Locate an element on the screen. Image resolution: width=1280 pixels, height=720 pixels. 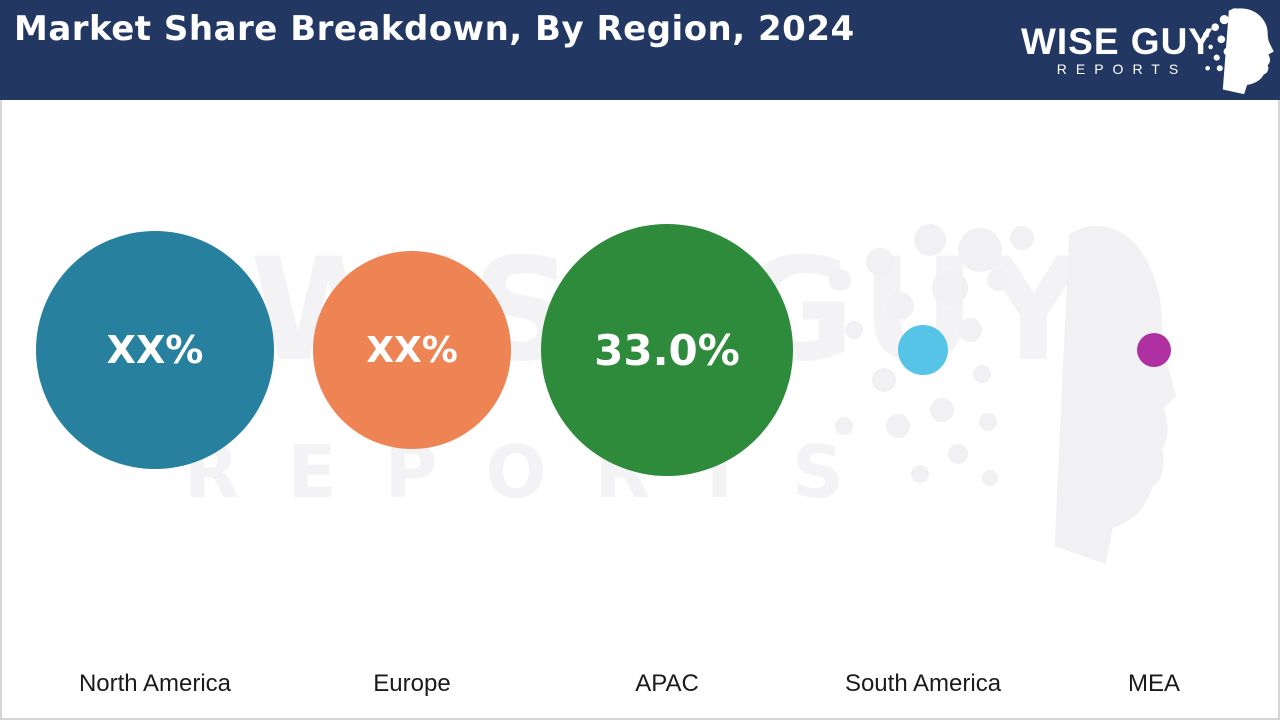
bubble-value-label: 33.0% is located at coordinates (667, 350).